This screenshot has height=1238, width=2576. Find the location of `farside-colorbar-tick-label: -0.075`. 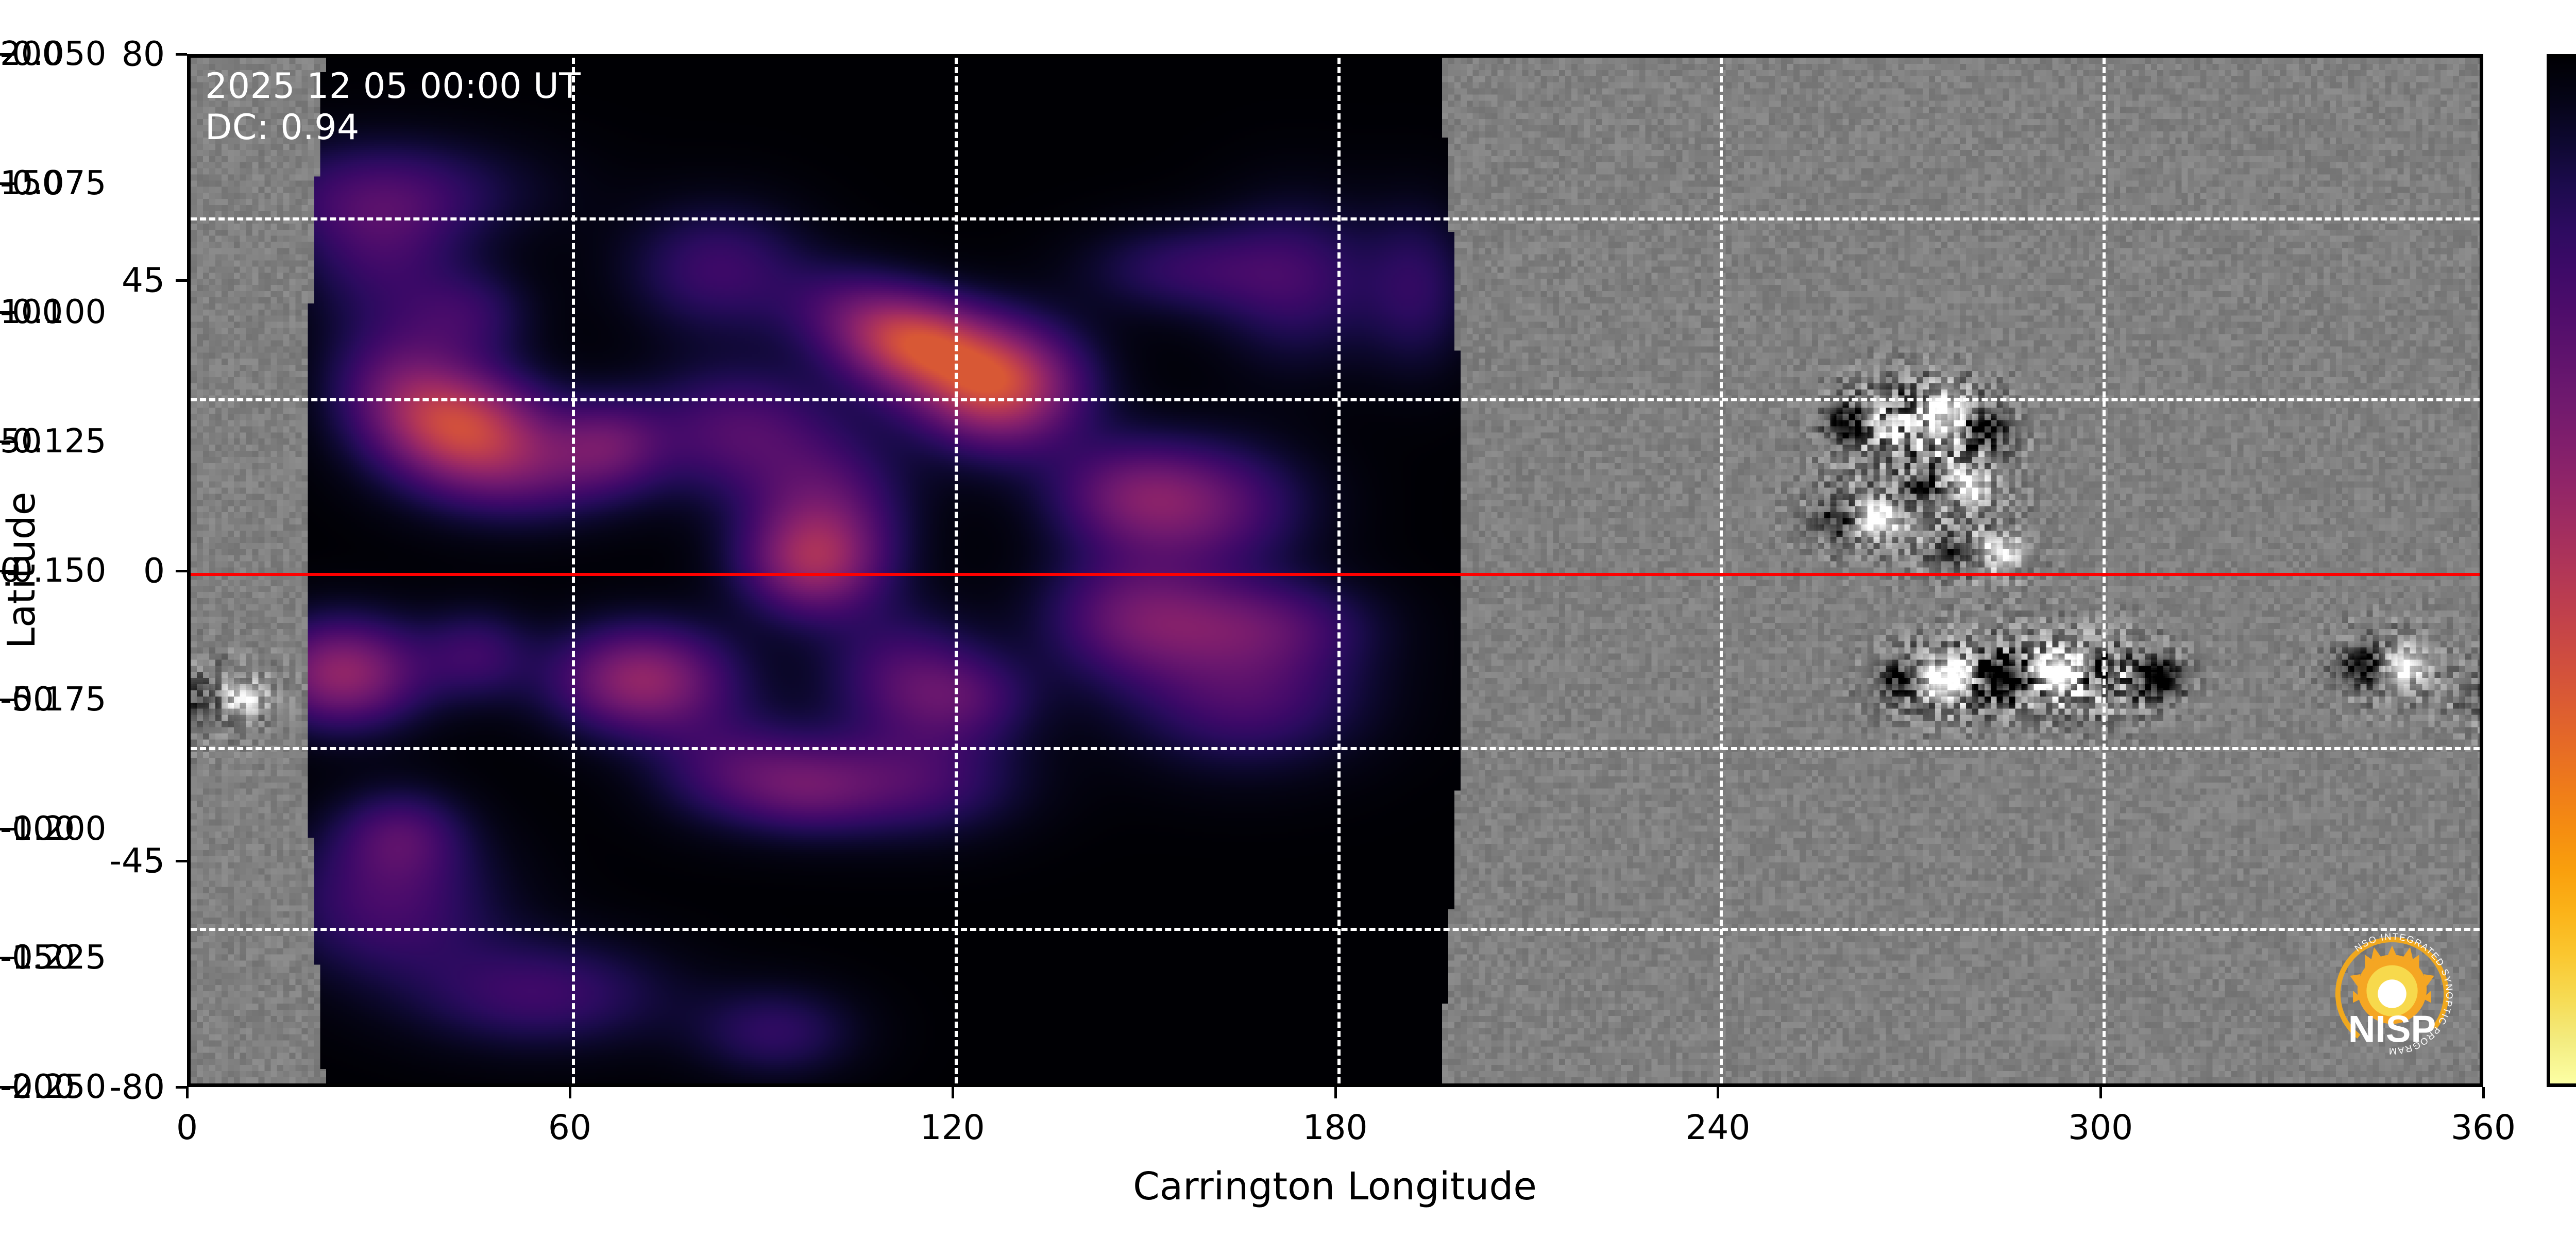

farside-colorbar-tick-label: -0.075 is located at coordinates (53, 183).